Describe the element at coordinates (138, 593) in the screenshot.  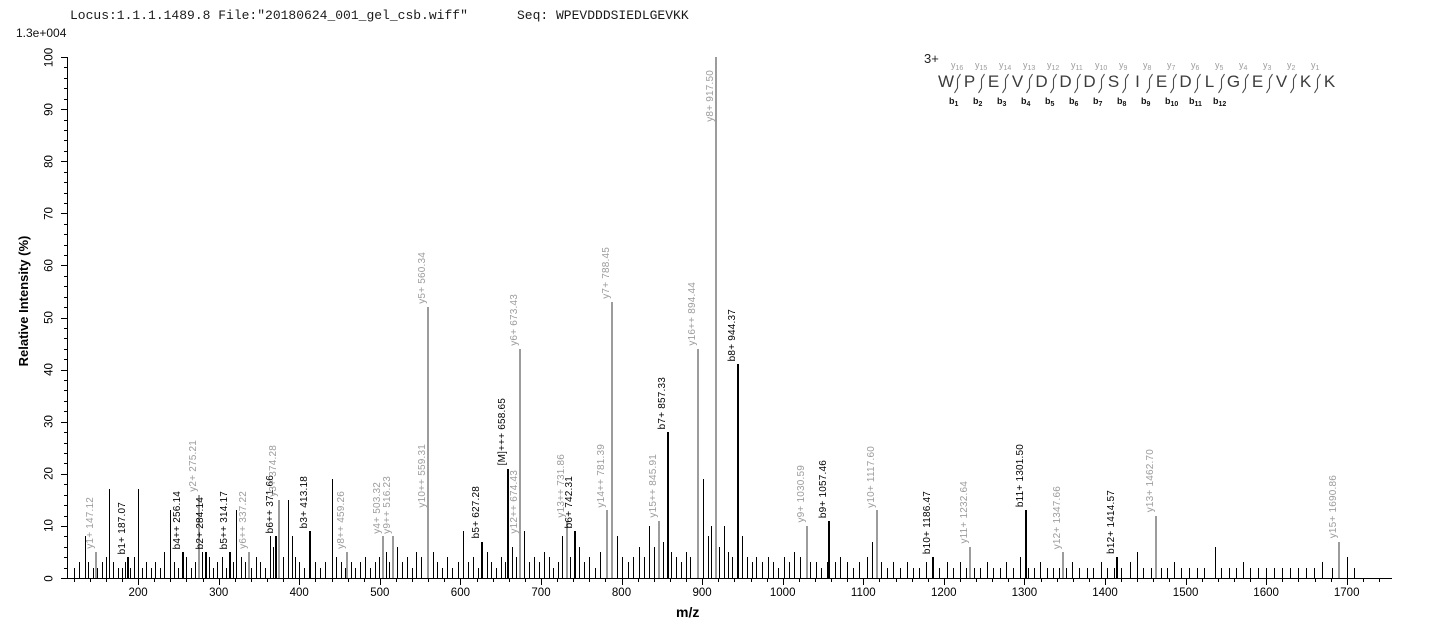
I see `x-tick-label: 200` at that location.